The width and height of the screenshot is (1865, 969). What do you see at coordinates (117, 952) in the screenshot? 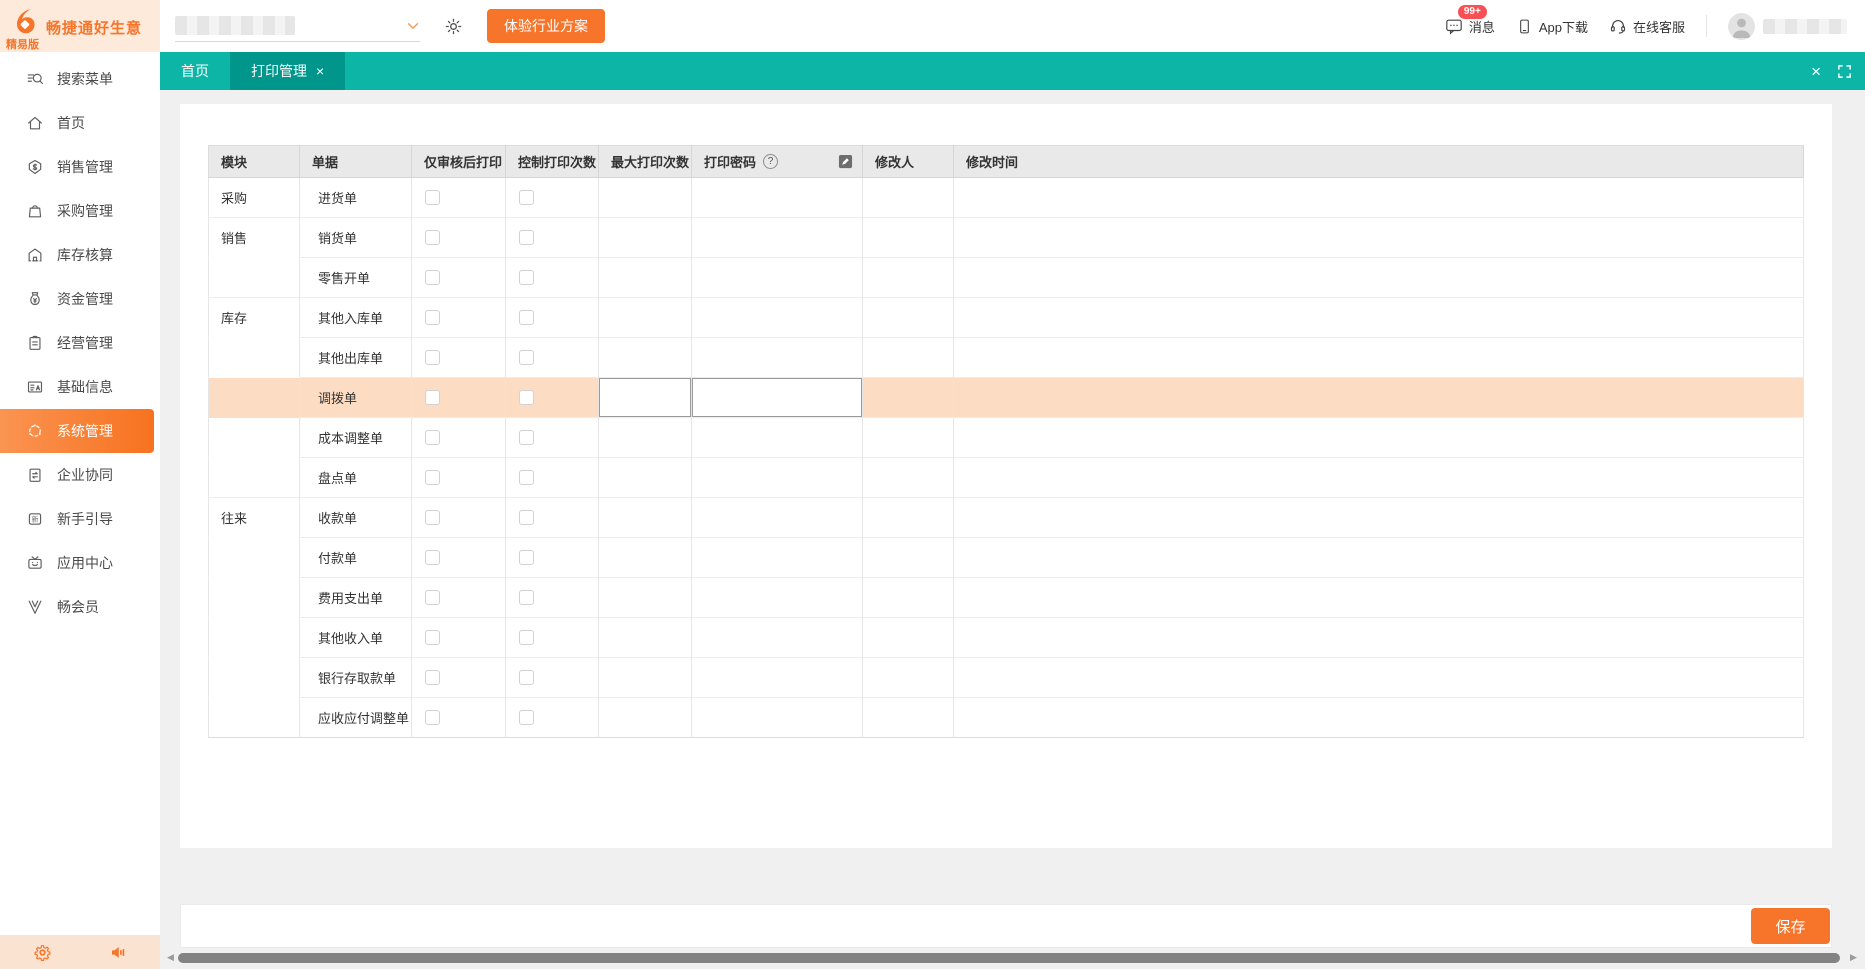
I see `audio-speaker-icon` at bounding box center [117, 952].